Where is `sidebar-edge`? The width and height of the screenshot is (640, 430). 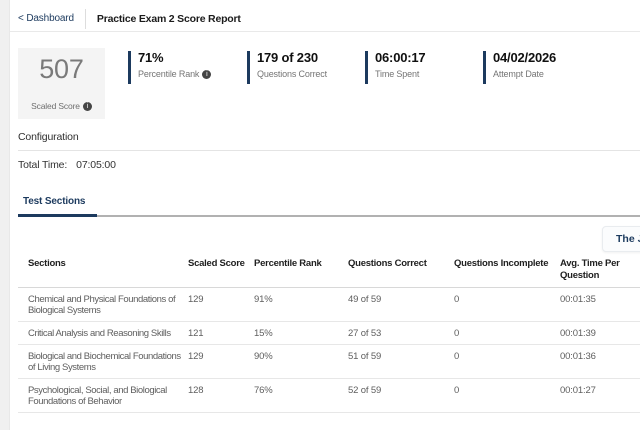 sidebar-edge is located at coordinates (5, 215).